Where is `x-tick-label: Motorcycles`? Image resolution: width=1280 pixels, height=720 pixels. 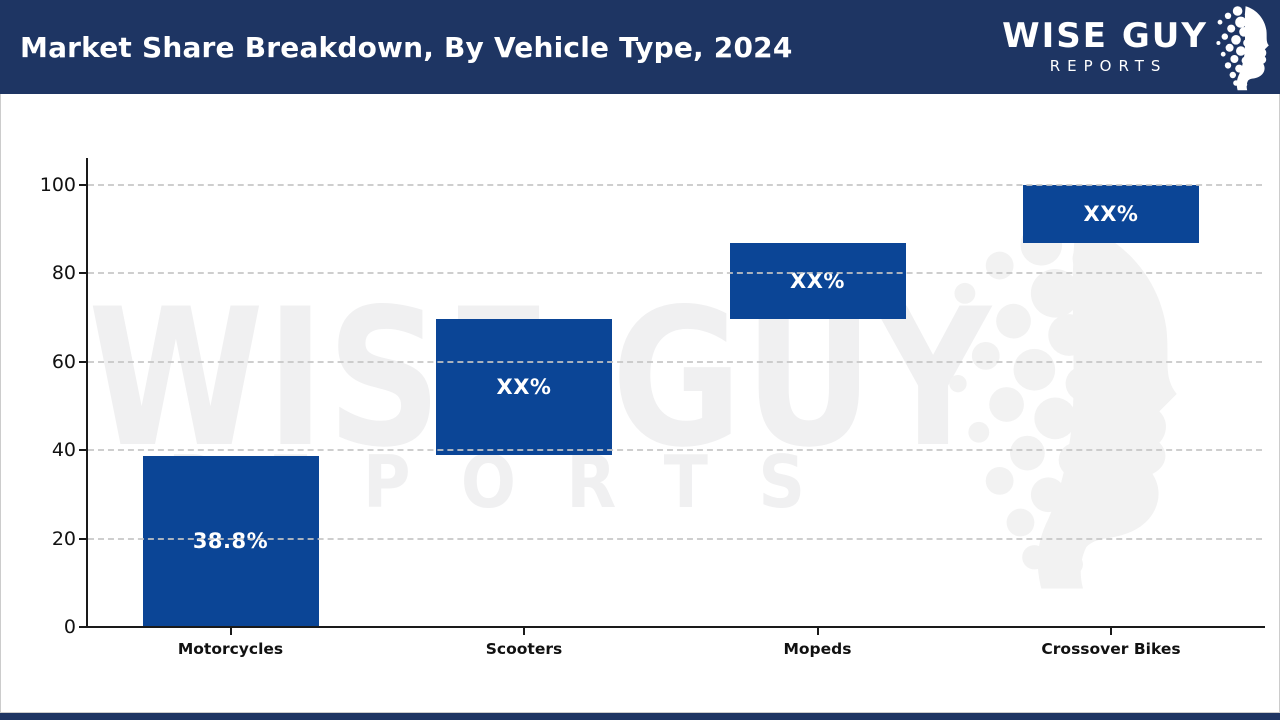 x-tick-label: Motorcycles is located at coordinates (230, 649).